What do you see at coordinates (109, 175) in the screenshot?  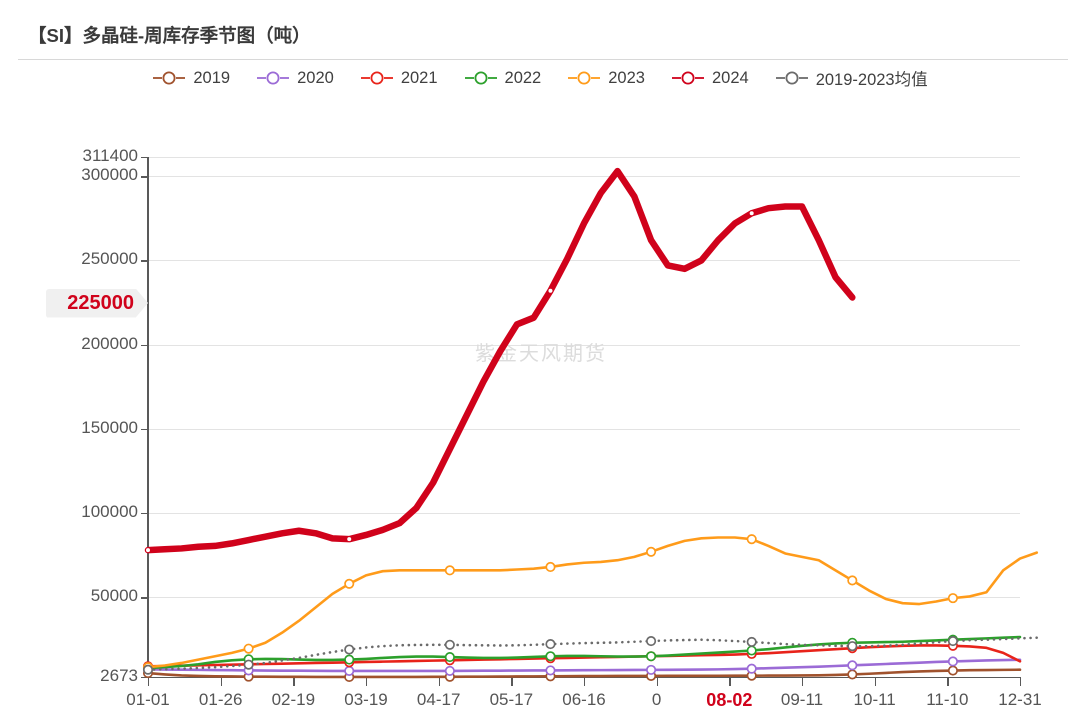 I see `y-axis-label: 300000` at bounding box center [109, 175].